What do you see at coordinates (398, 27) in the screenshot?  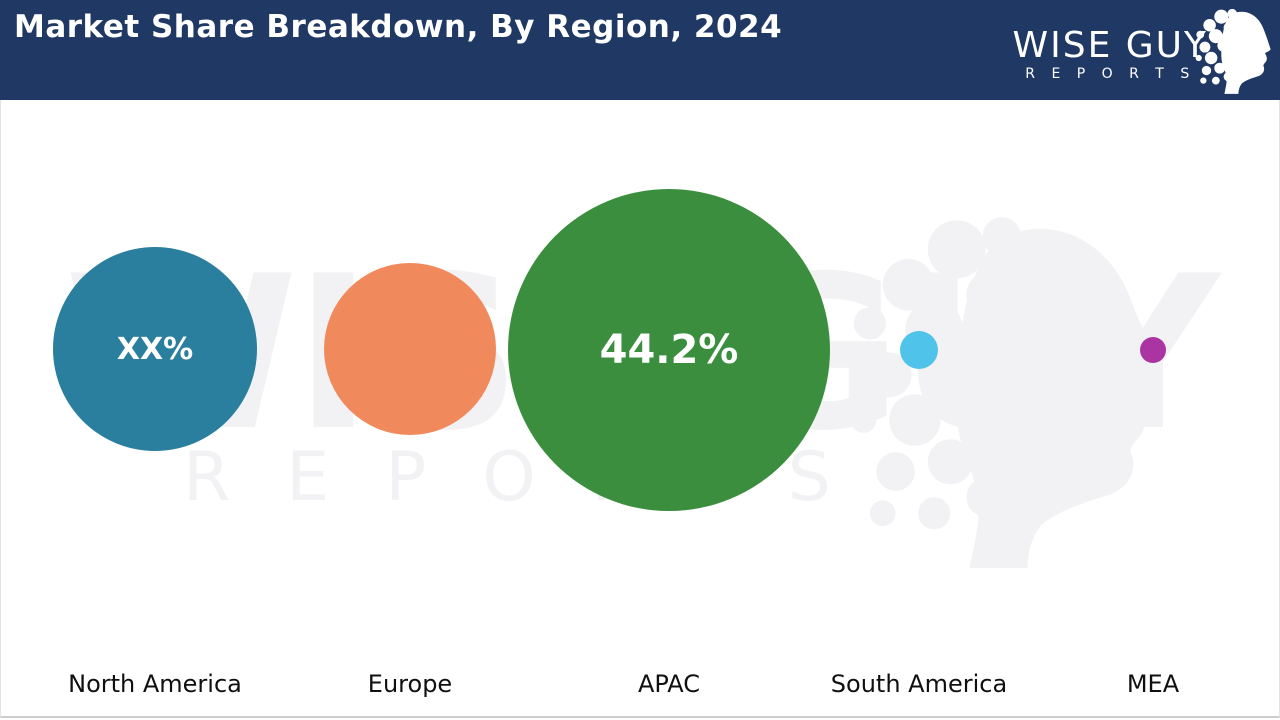 I see `page-title: Market Share Breakdown, By Region, 2024` at bounding box center [398, 27].